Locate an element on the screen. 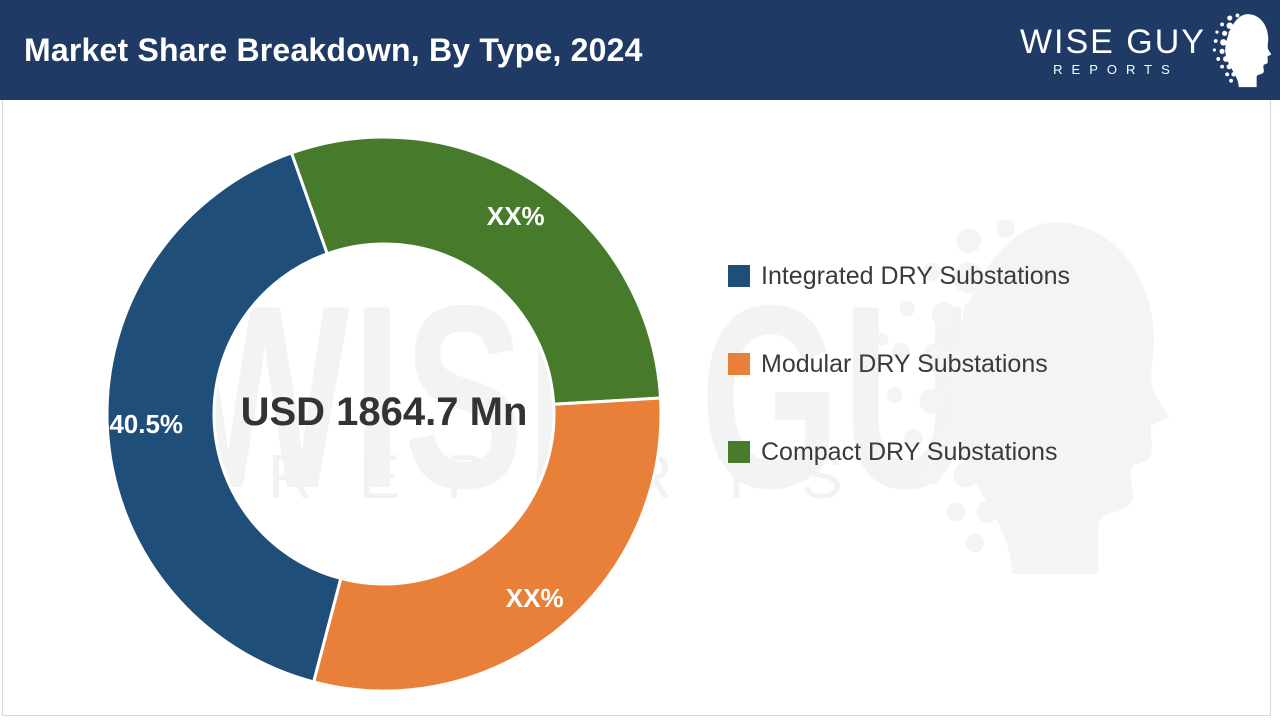 Image resolution: width=1280 pixels, height=720 pixels. segment-percent-label: 40.5% is located at coordinates (146, 424).